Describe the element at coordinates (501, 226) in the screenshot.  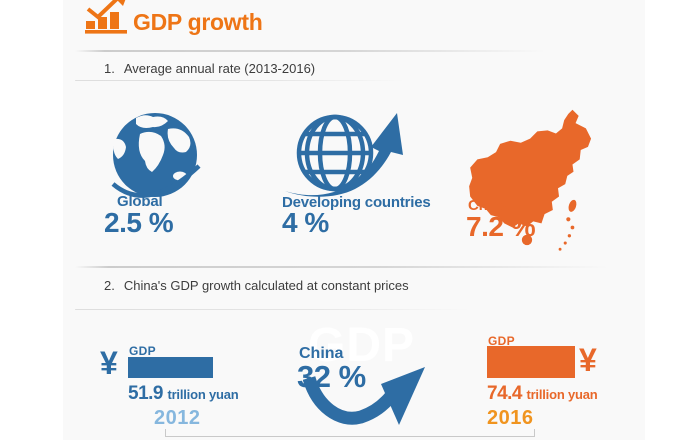
I see `rate-value-china: 7.2 %` at that location.